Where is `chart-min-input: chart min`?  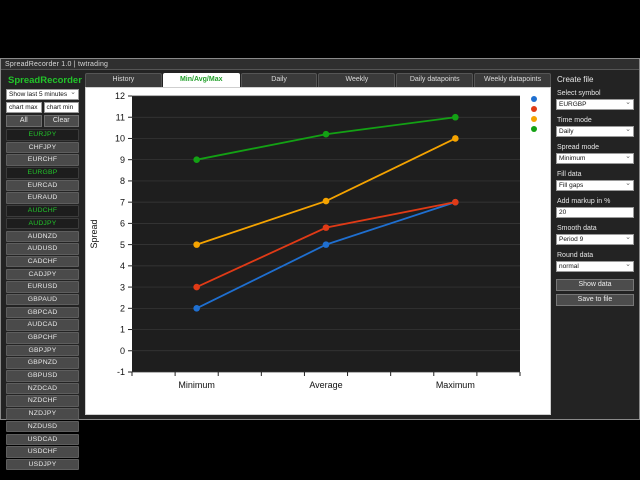 chart-min-input: chart min is located at coordinates (61, 107).